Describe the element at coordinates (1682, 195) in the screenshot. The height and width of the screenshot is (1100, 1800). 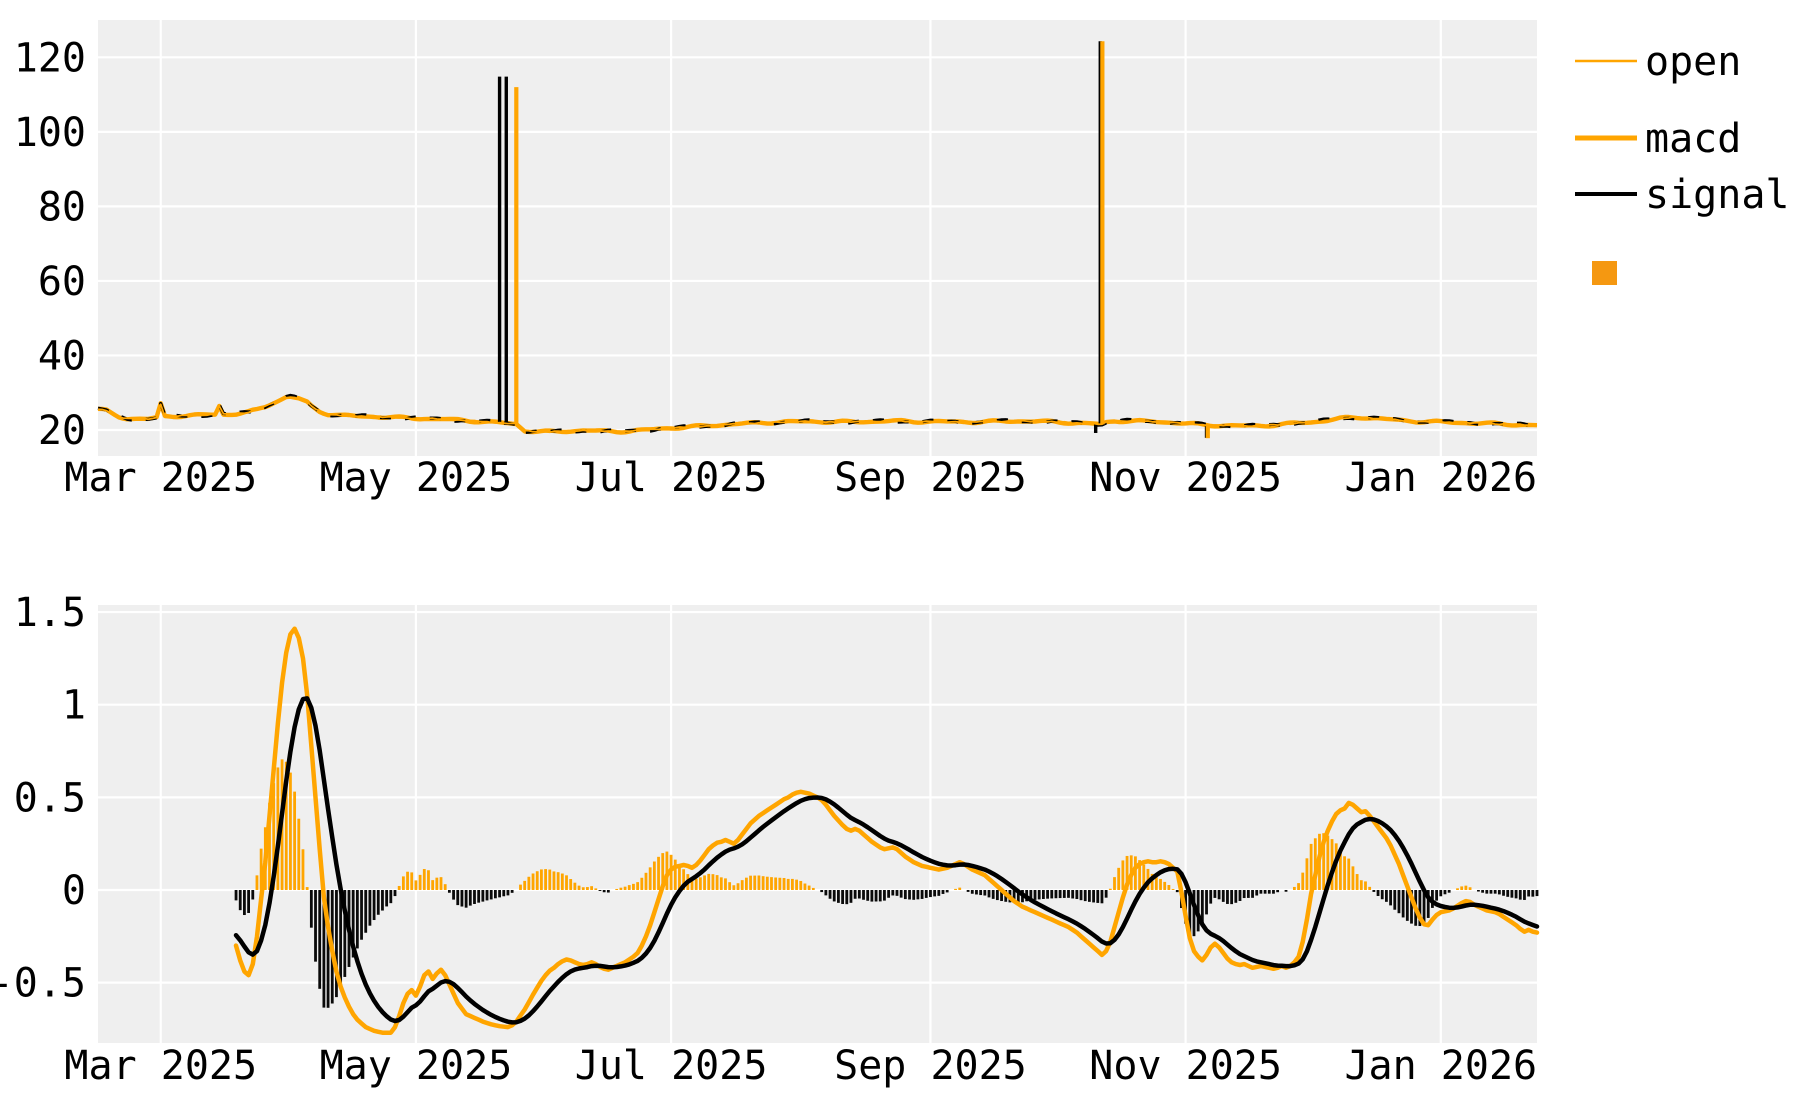
I see `legend-item-signal: signal` at that location.